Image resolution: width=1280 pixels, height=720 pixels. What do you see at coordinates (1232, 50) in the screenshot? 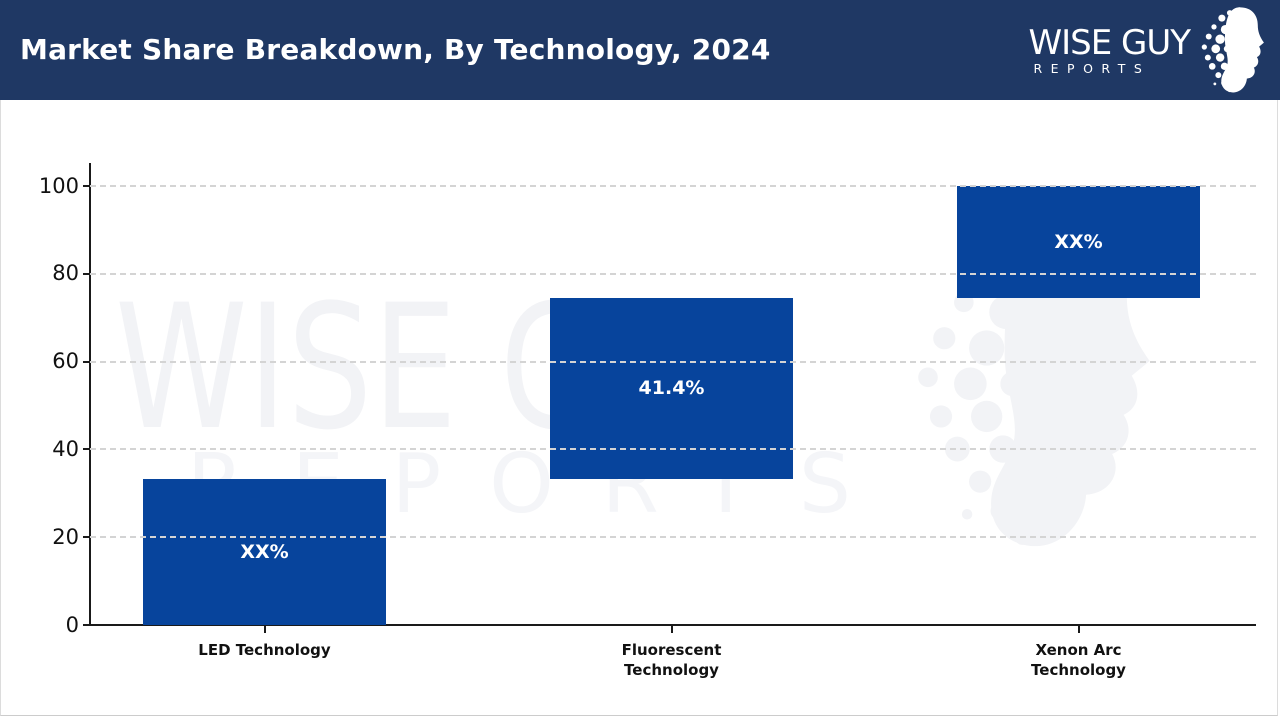
I see `logo-face-icon` at bounding box center [1232, 50].